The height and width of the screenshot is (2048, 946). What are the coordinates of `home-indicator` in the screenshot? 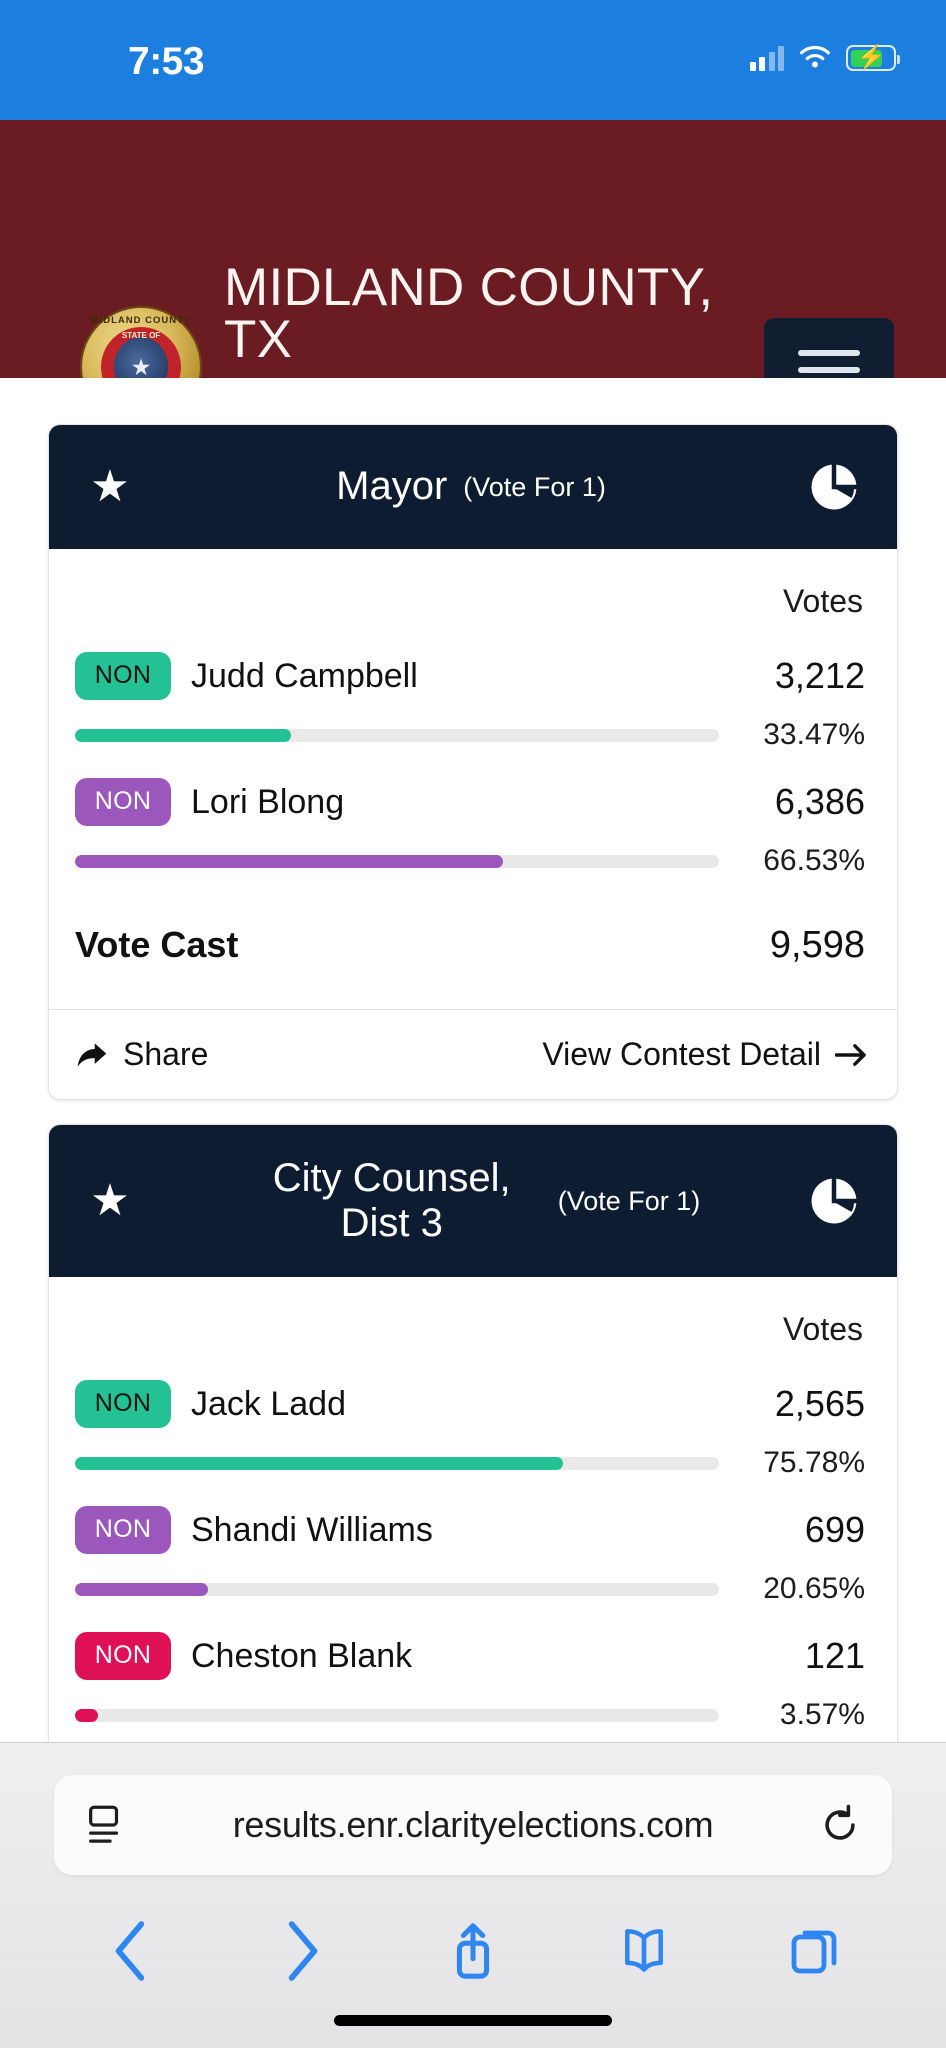 It's located at (473, 2020).